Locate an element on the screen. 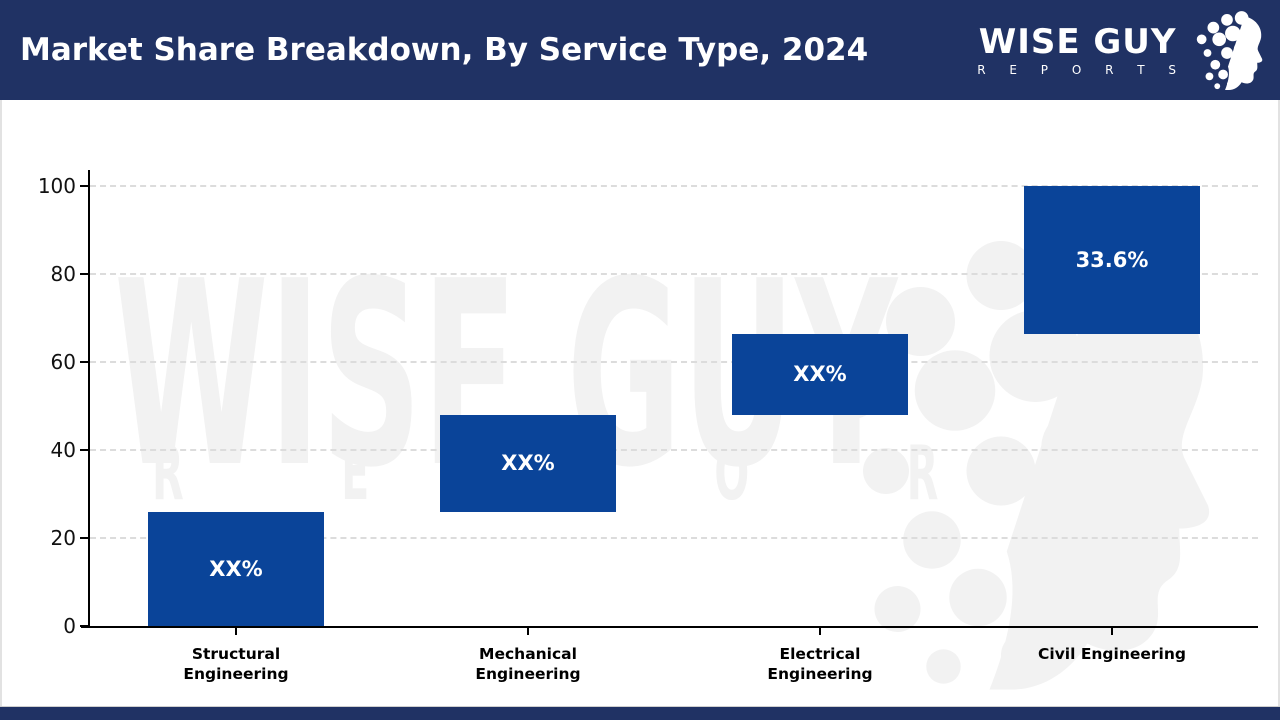 This screenshot has width=1280, height=720. logo-wordmark-line2: R E P O R T S is located at coordinates (1081, 70).